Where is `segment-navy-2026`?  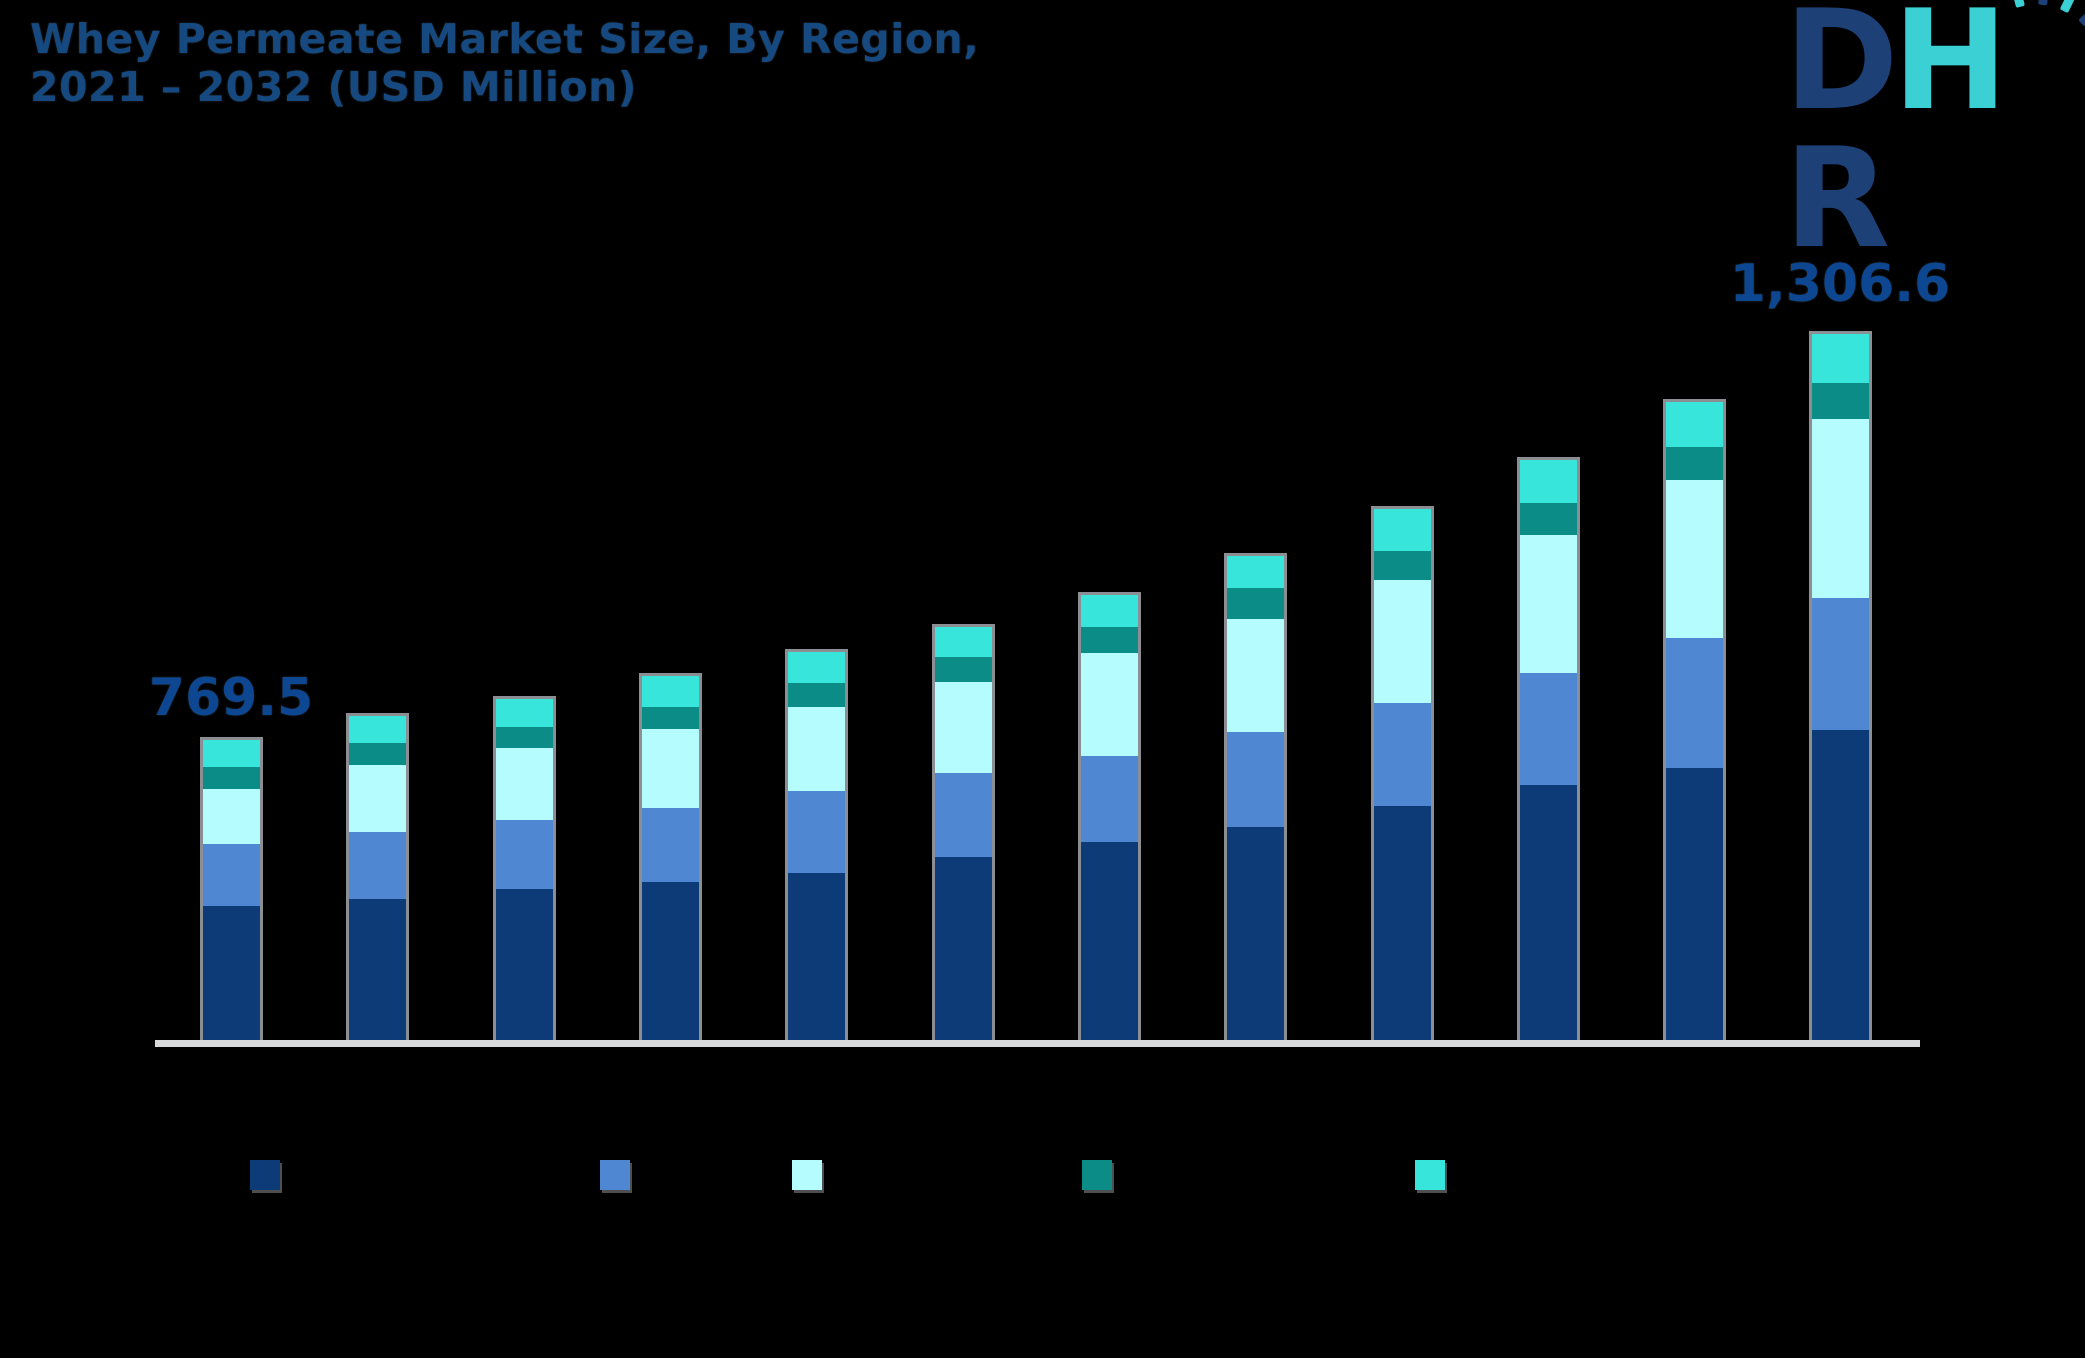
segment-navy-2026 is located at coordinates (963, 948).